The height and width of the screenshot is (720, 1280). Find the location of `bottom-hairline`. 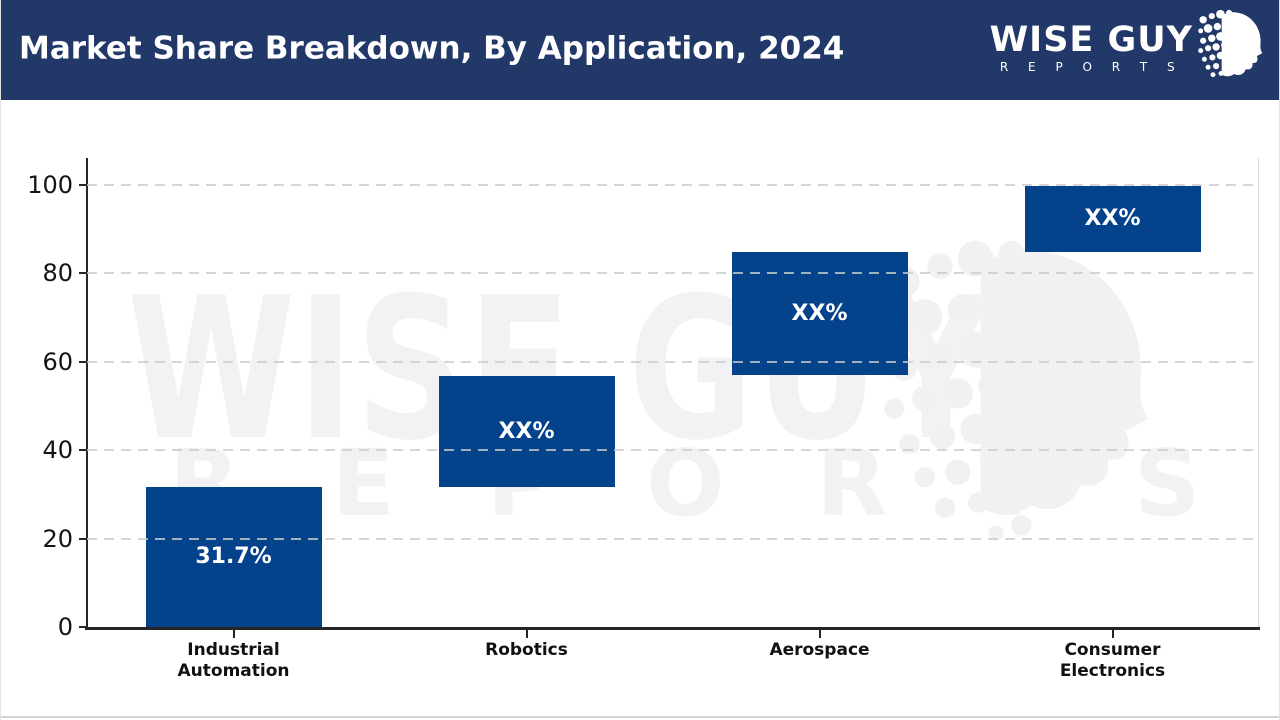

bottom-hairline is located at coordinates (640, 717).